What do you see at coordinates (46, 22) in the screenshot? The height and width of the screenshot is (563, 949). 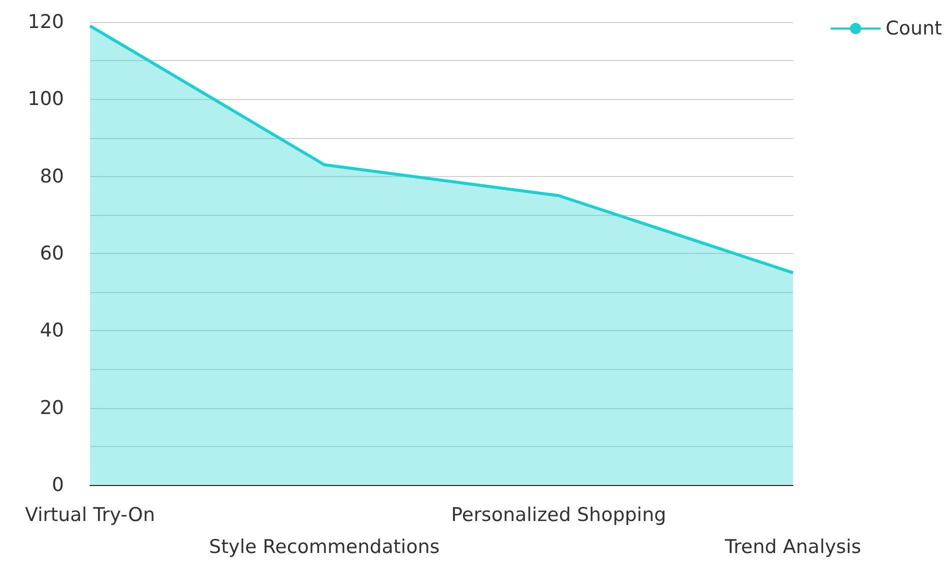 I see `y-tick-label: 120` at bounding box center [46, 22].